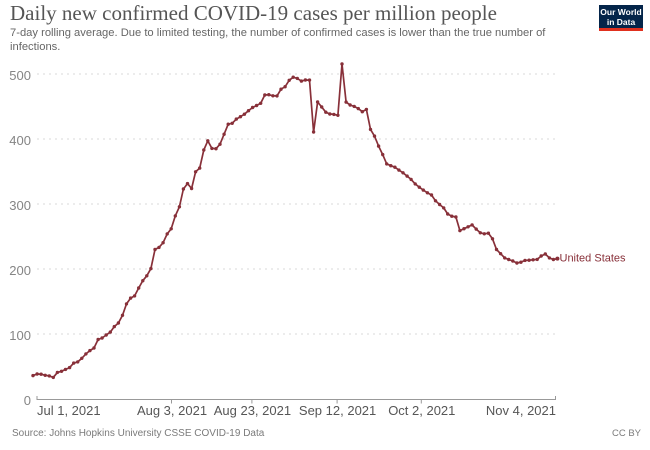 This screenshot has width=650, height=450. I want to click on svg-text: Nov 4, 2021, so click(521, 410).